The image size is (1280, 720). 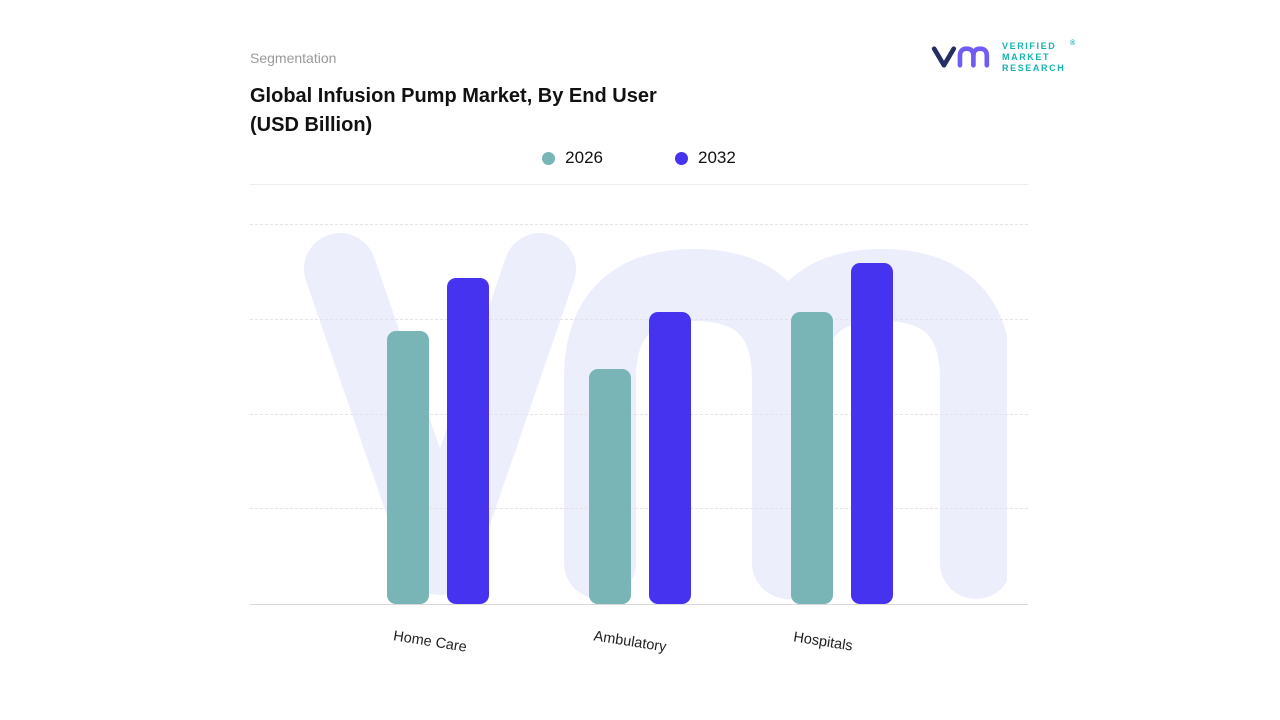 I want to click on legend: 2026 2032, so click(x=639, y=158).